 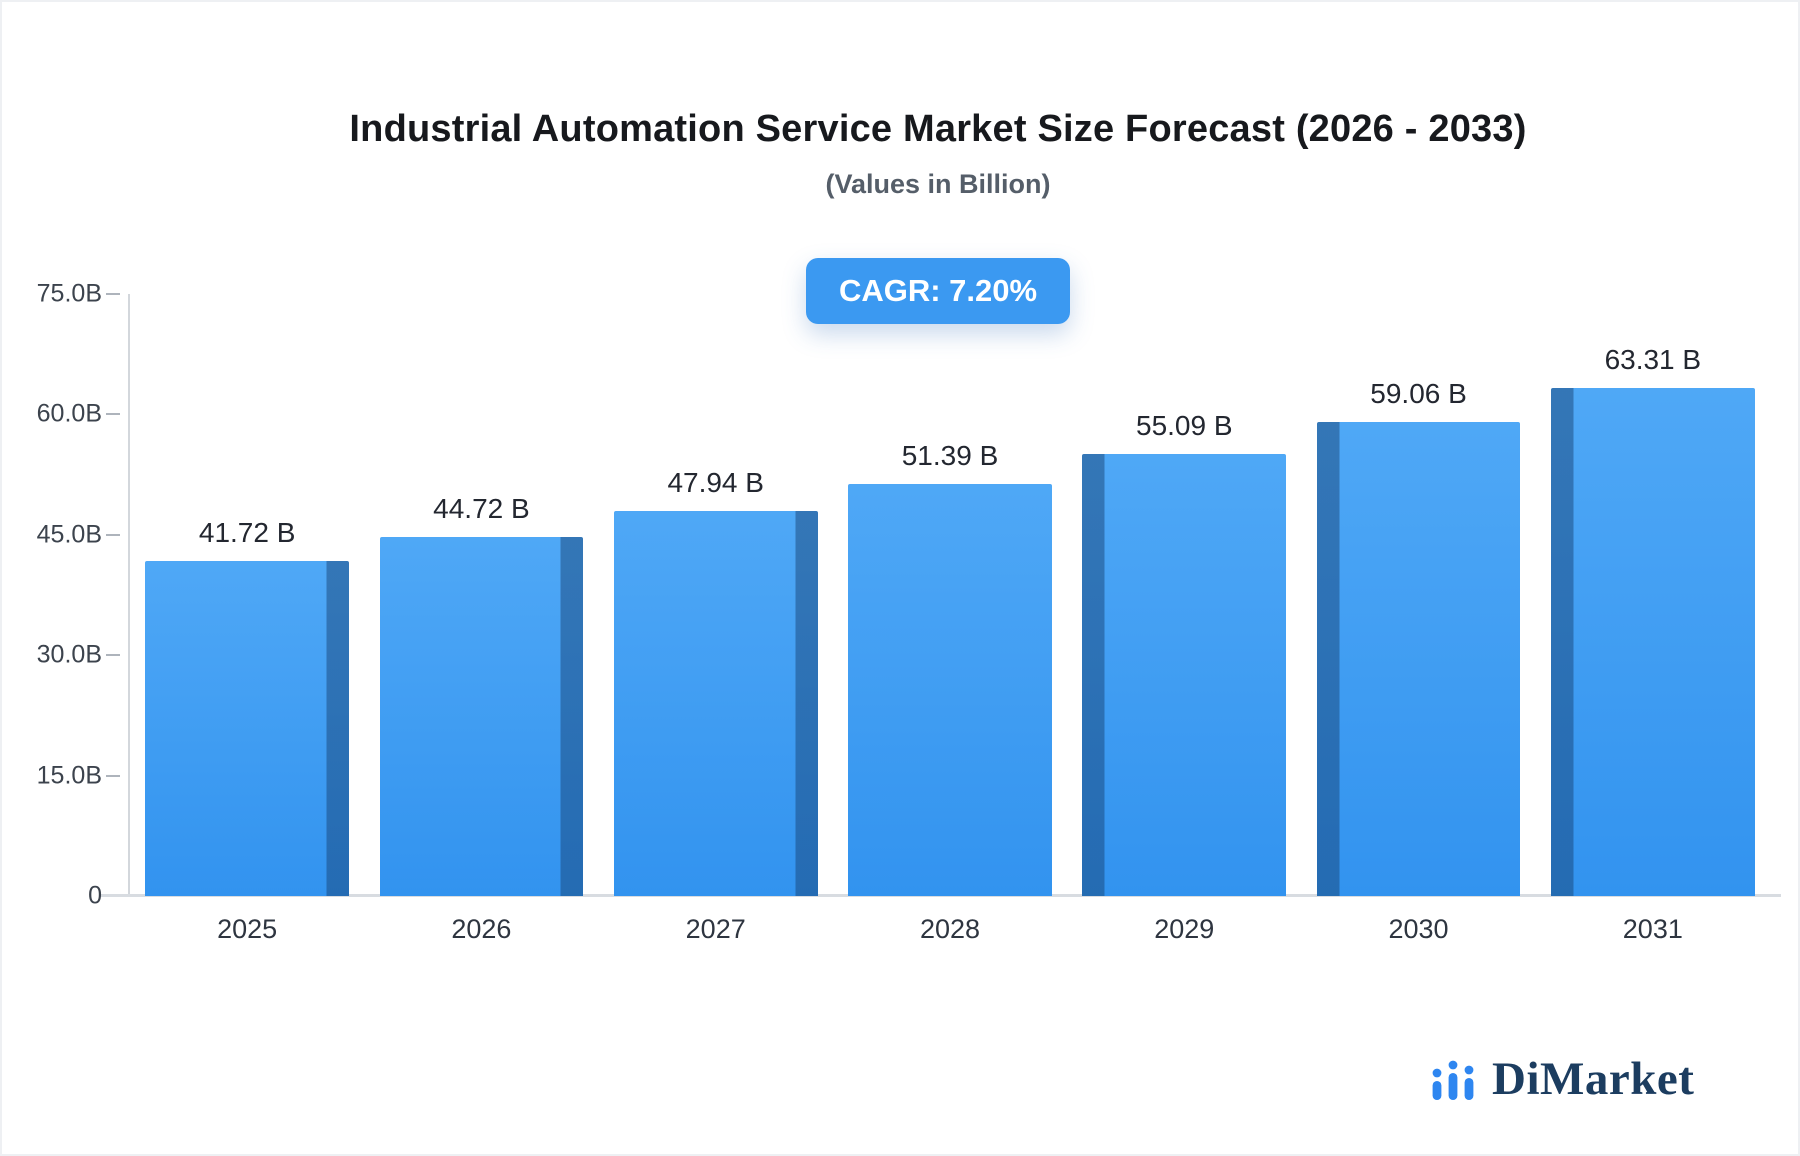 I want to click on cagr-badge-container: CAGR: 7.20%, so click(x=938, y=291).